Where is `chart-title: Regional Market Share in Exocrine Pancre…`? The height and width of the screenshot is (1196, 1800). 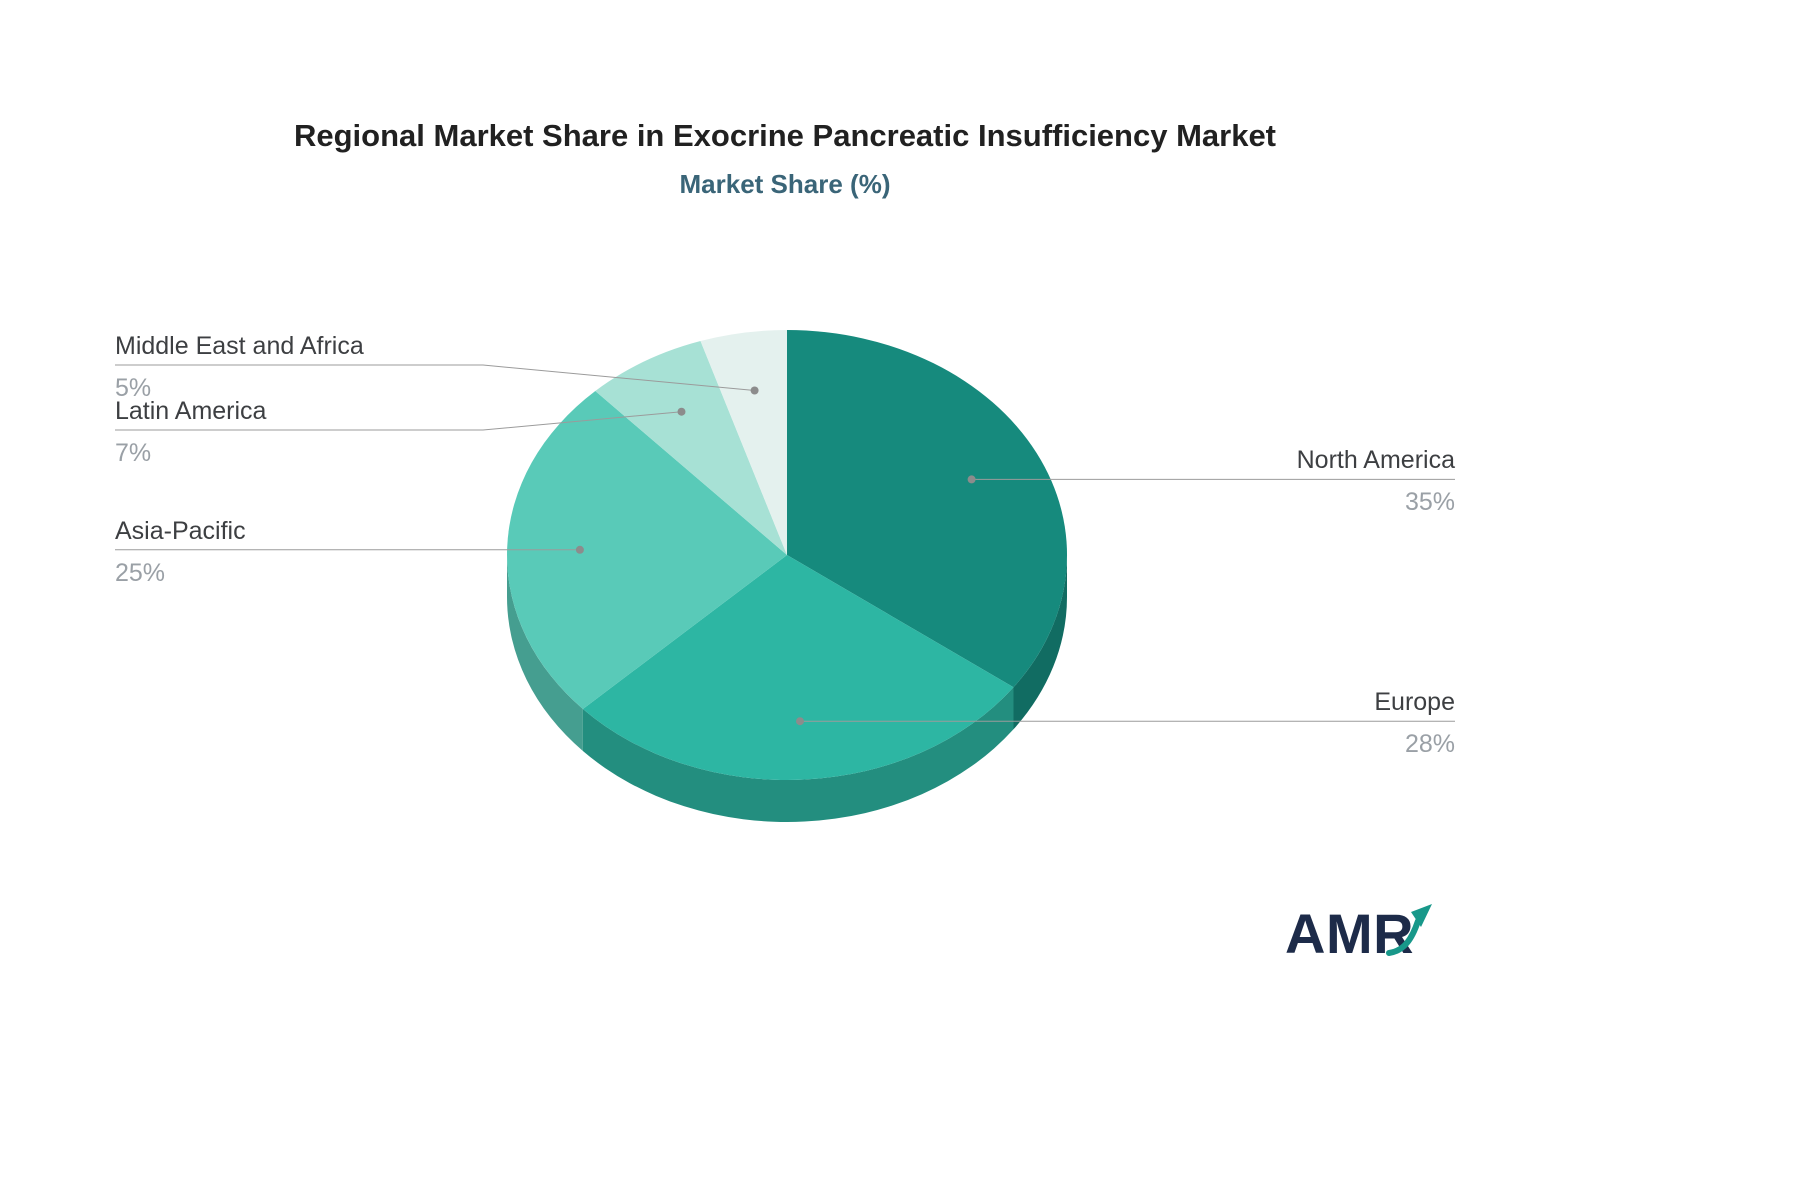
chart-title: Regional Market Share in Exocrine Pancre… is located at coordinates (785, 135).